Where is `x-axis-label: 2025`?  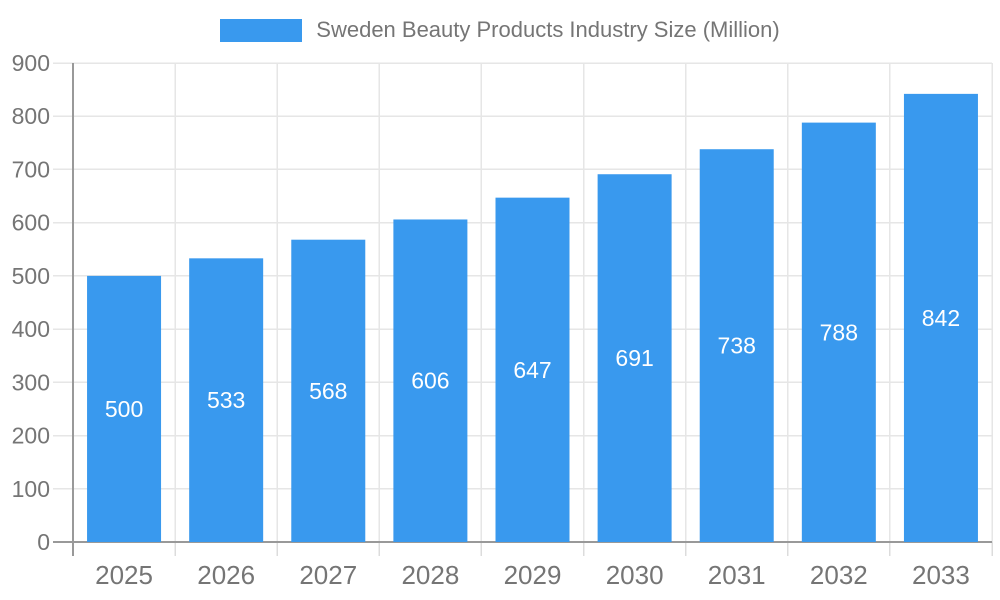 x-axis-label: 2025 is located at coordinates (124, 575).